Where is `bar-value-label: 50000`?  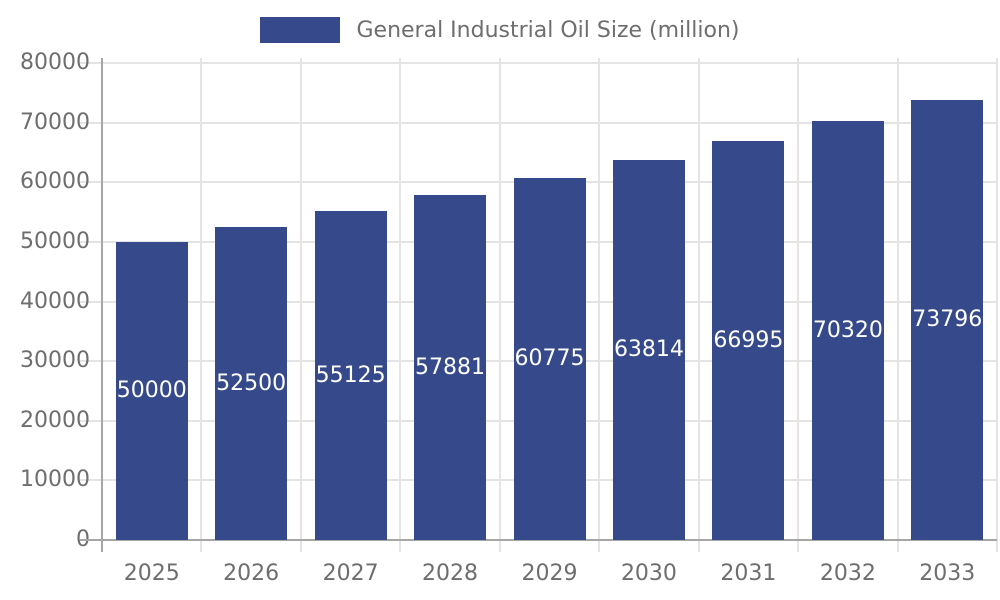
bar-value-label: 50000 is located at coordinates (151, 391).